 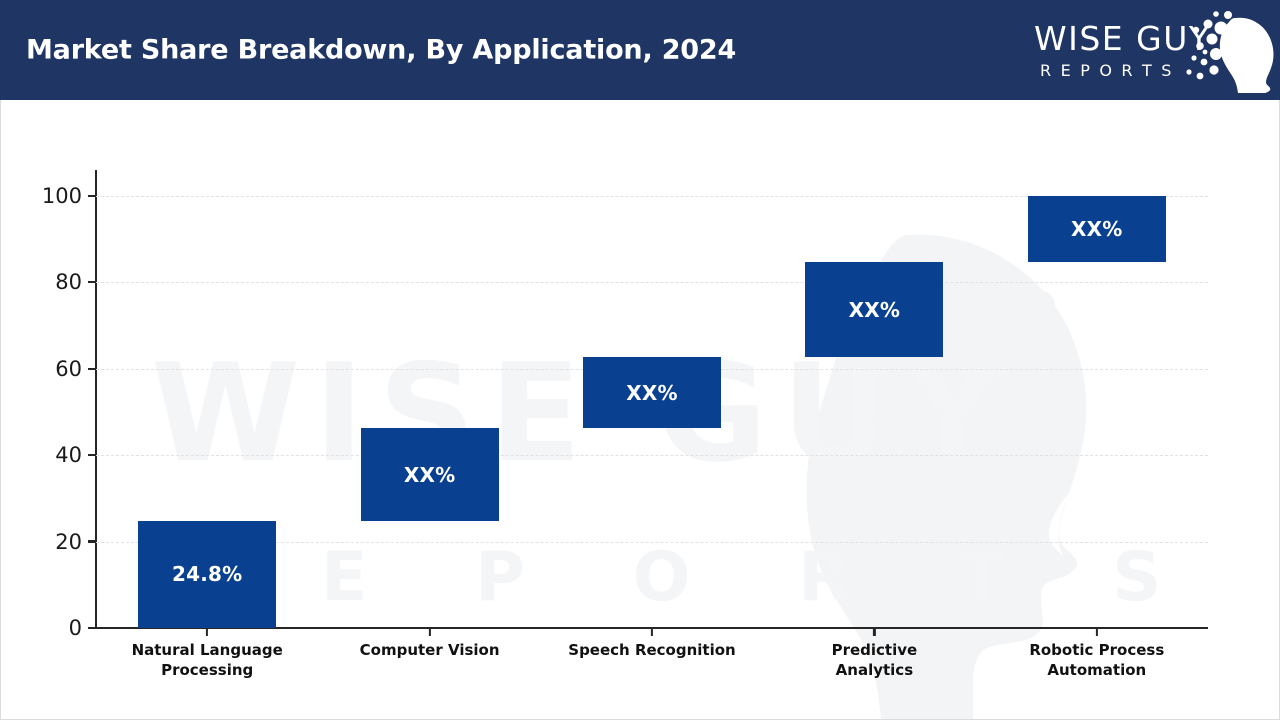 What do you see at coordinates (207, 660) in the screenshot?
I see `x-axis-category-label: Natural Language Processing` at bounding box center [207, 660].